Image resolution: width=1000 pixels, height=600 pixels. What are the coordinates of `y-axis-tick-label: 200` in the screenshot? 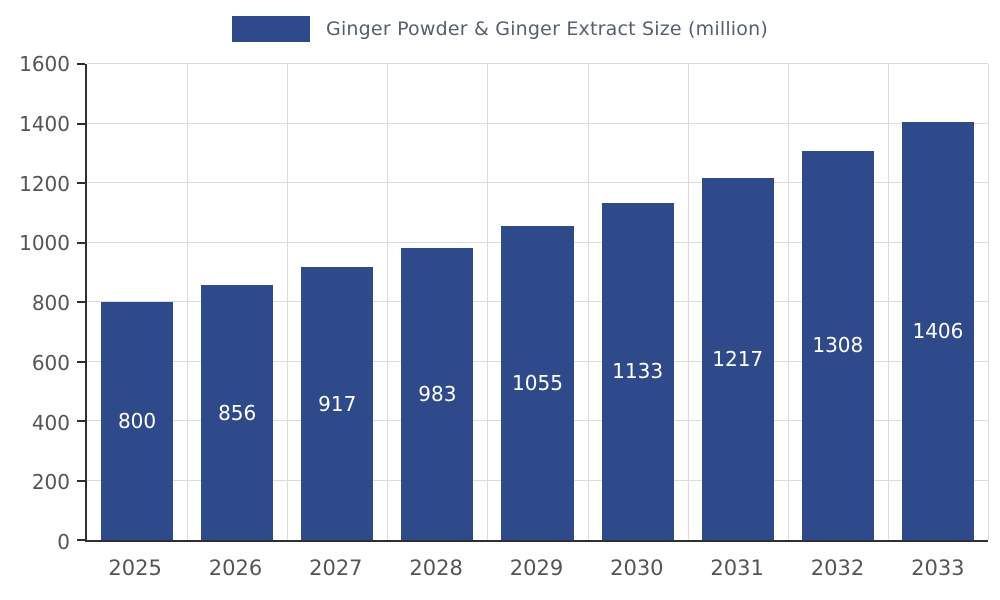 It's located at (50, 482).